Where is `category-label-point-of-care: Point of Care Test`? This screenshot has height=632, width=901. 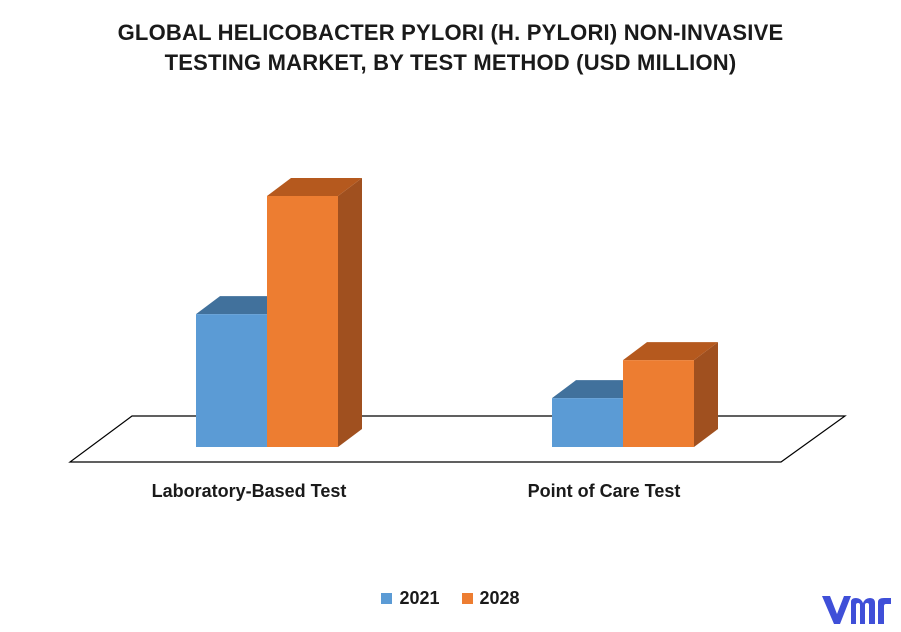
category-label-point-of-care: Point of Care Test is located at coordinates (604, 491).